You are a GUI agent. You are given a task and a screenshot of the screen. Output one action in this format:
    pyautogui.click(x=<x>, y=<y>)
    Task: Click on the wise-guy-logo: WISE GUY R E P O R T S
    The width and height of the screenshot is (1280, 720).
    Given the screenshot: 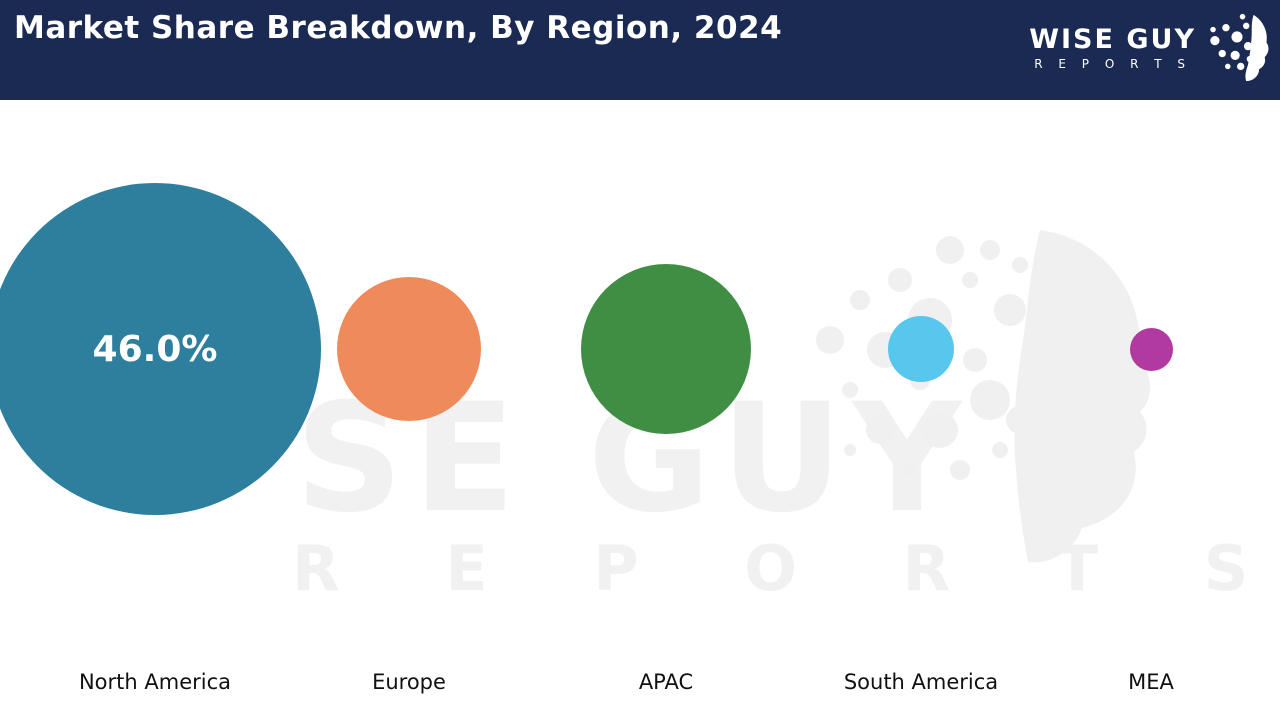 What is the action you would take?
    pyautogui.click(x=1150, y=48)
    